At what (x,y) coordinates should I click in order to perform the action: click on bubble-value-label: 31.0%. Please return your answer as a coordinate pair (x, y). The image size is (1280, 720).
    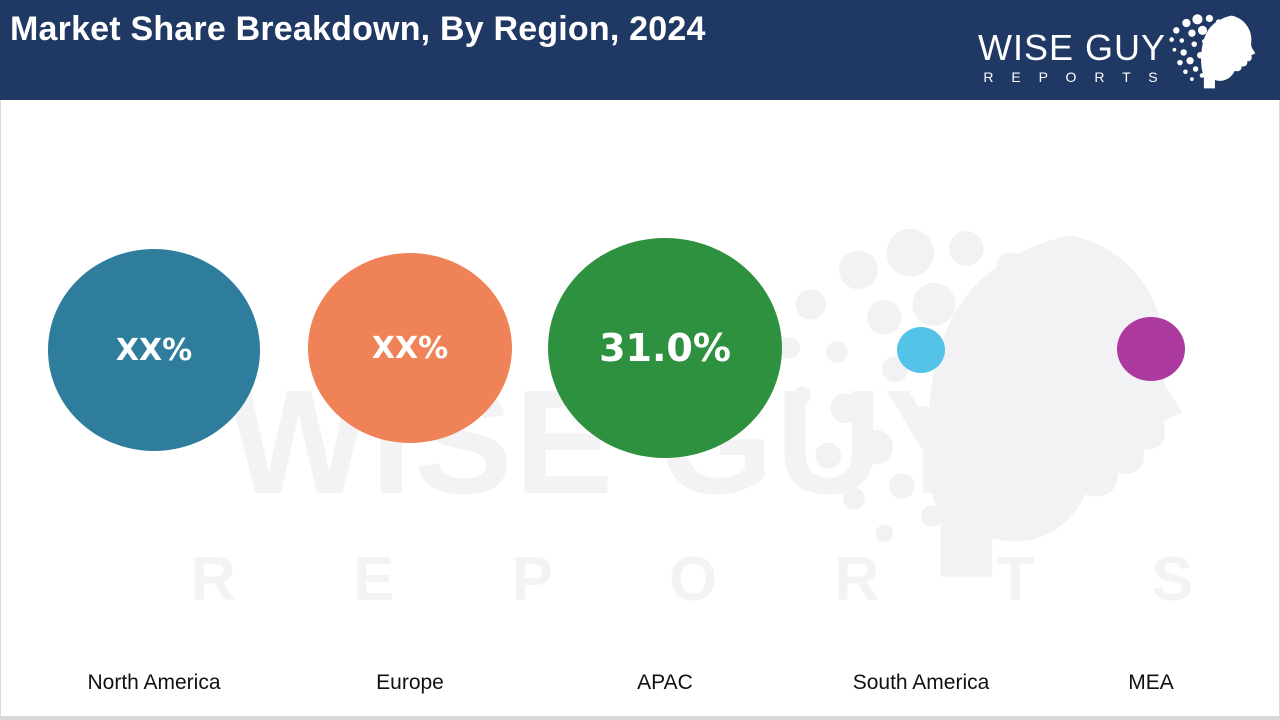
    Looking at the image, I should click on (665, 348).